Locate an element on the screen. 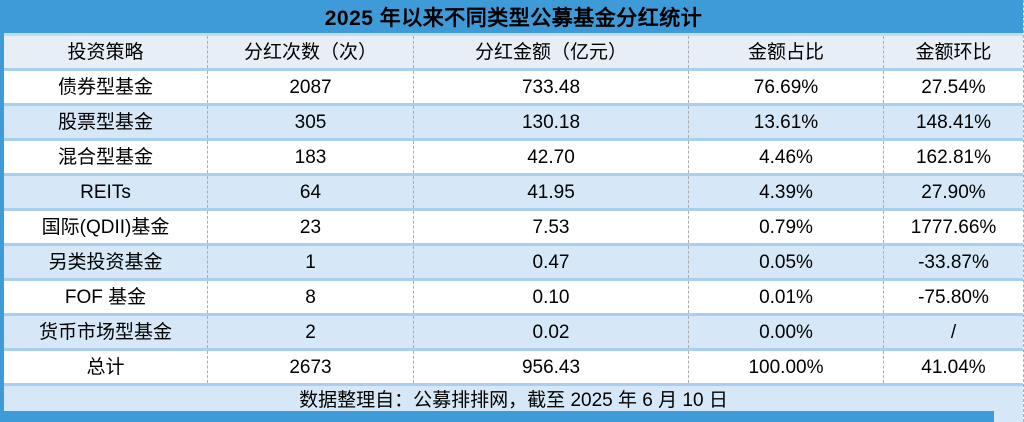 Image resolution: width=1024 pixels, height=422 pixels. cell-amount: 0.02 is located at coordinates (550, 332).